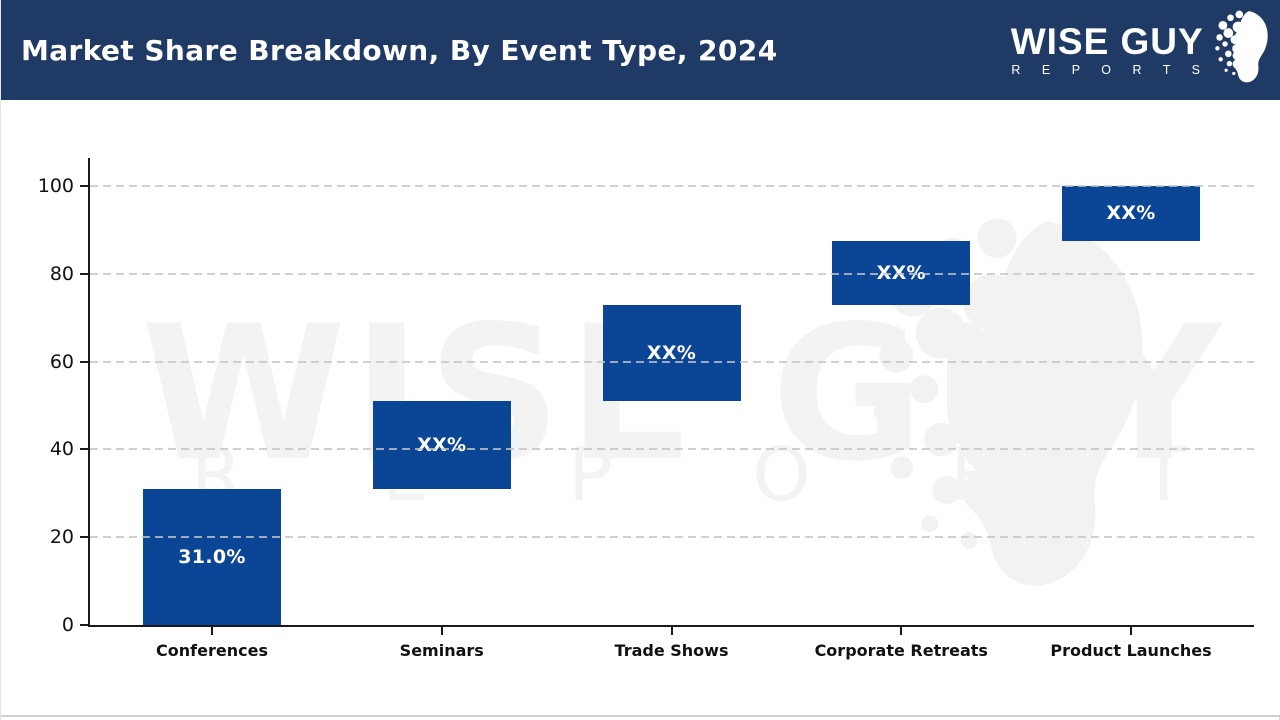 Image resolution: width=1280 pixels, height=720 pixels. I want to click on bar-trade-shows: XX%, so click(671, 353).